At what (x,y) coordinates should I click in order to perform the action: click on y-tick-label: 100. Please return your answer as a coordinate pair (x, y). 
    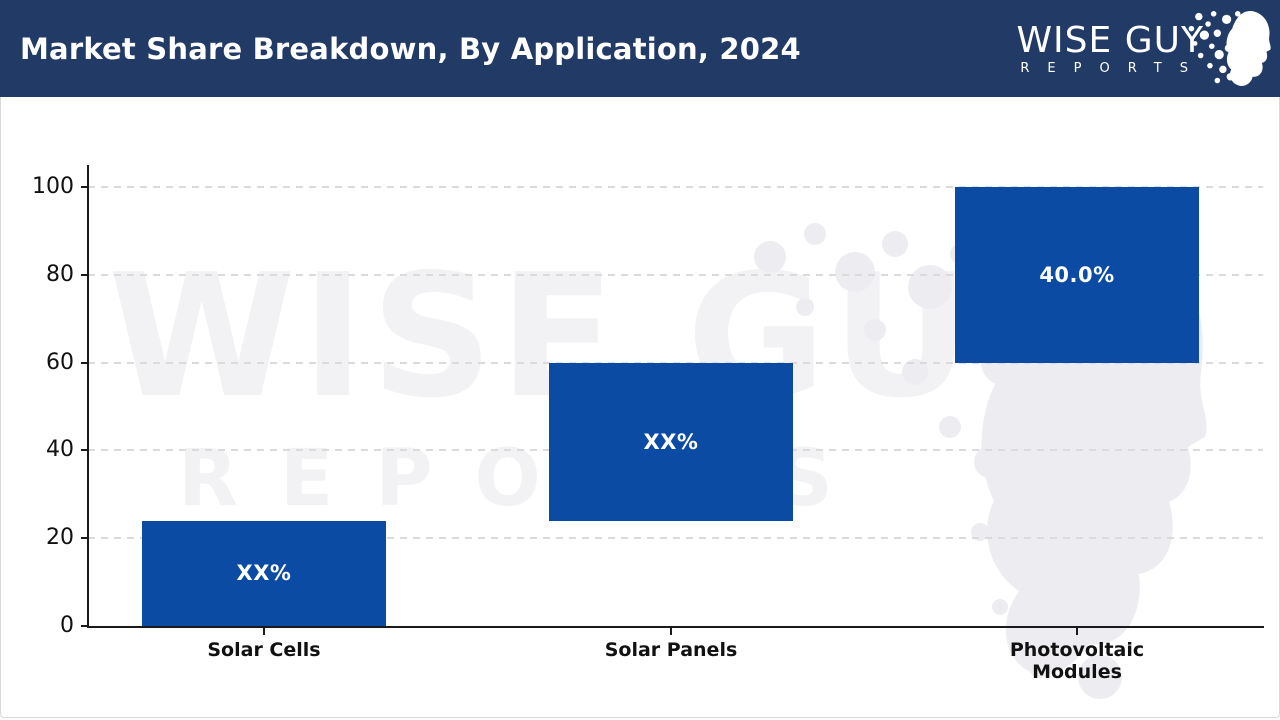
    Looking at the image, I should click on (53, 186).